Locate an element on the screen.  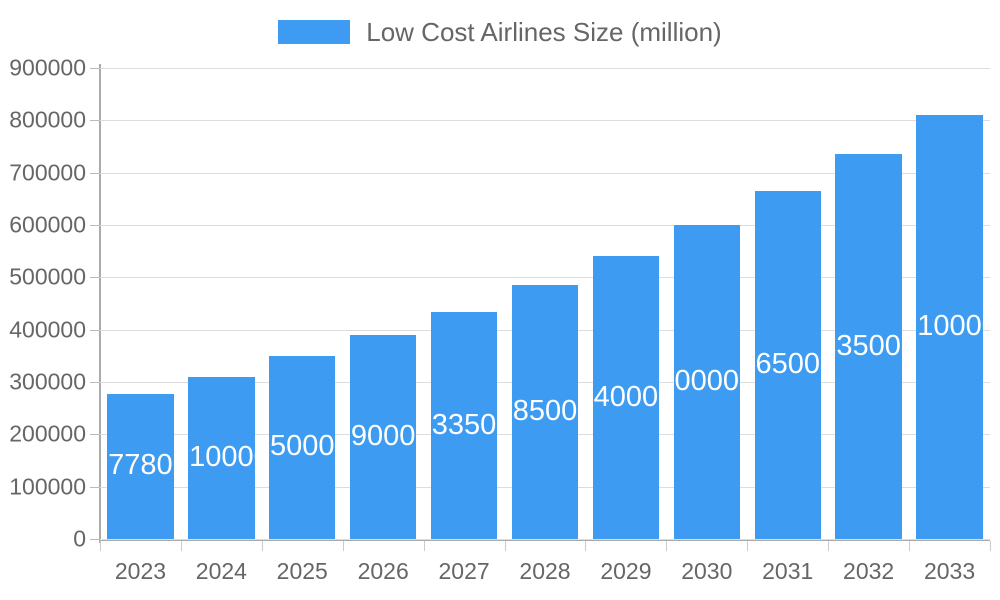
bar: 310000 is located at coordinates (221, 457).